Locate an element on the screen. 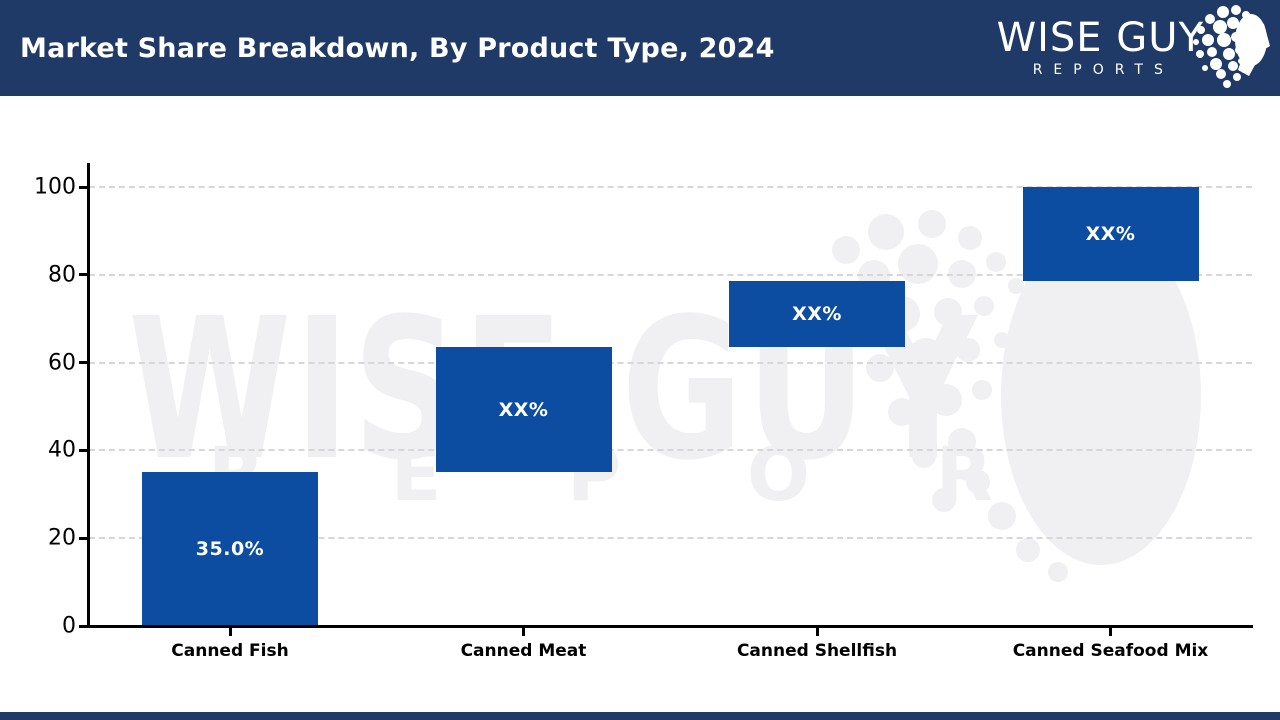  logo-text: WISE GUY REPORTS is located at coordinates (1100, 48).